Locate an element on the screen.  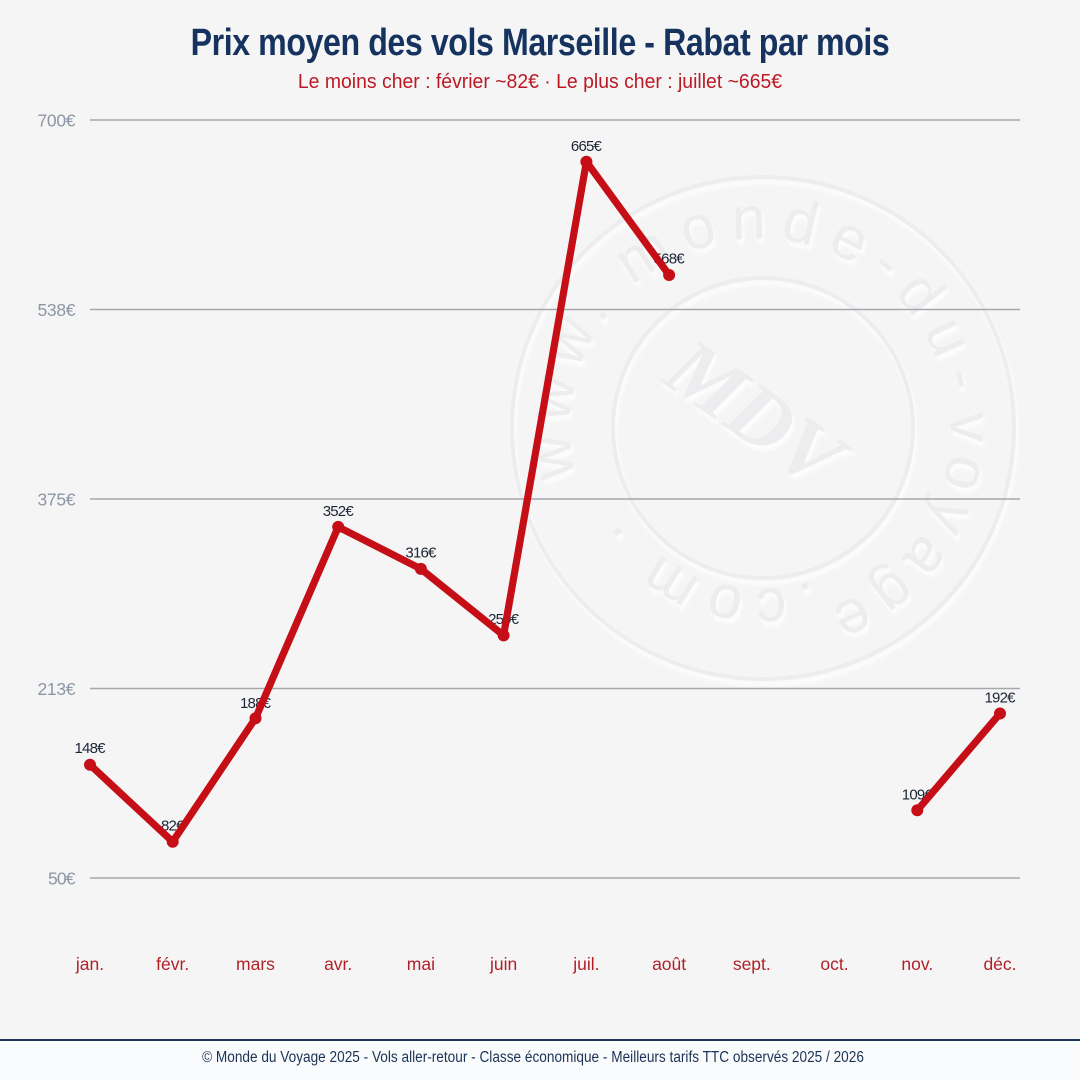
svg-text: oct. is located at coordinates (834, 964).